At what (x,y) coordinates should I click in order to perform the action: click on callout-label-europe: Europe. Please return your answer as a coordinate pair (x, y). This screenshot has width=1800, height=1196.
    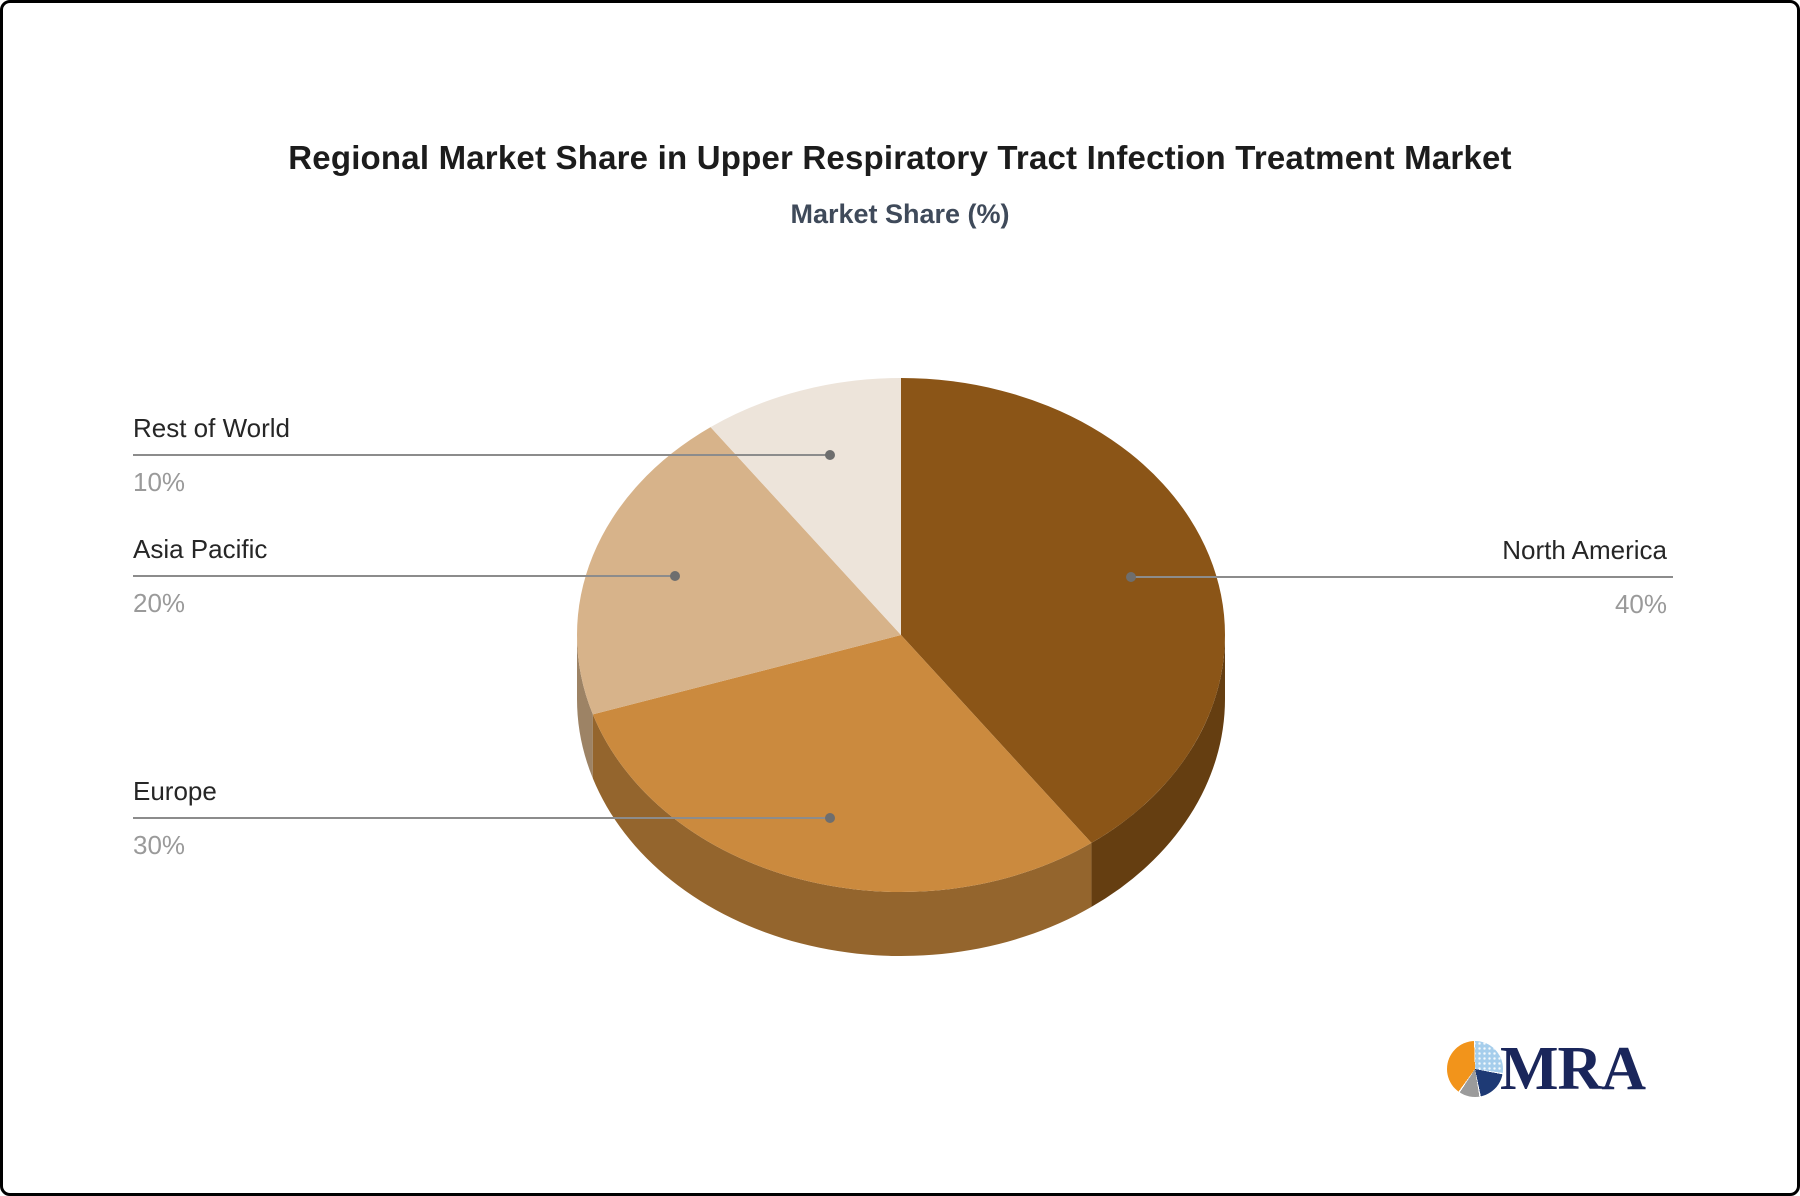
    Looking at the image, I should click on (175, 791).